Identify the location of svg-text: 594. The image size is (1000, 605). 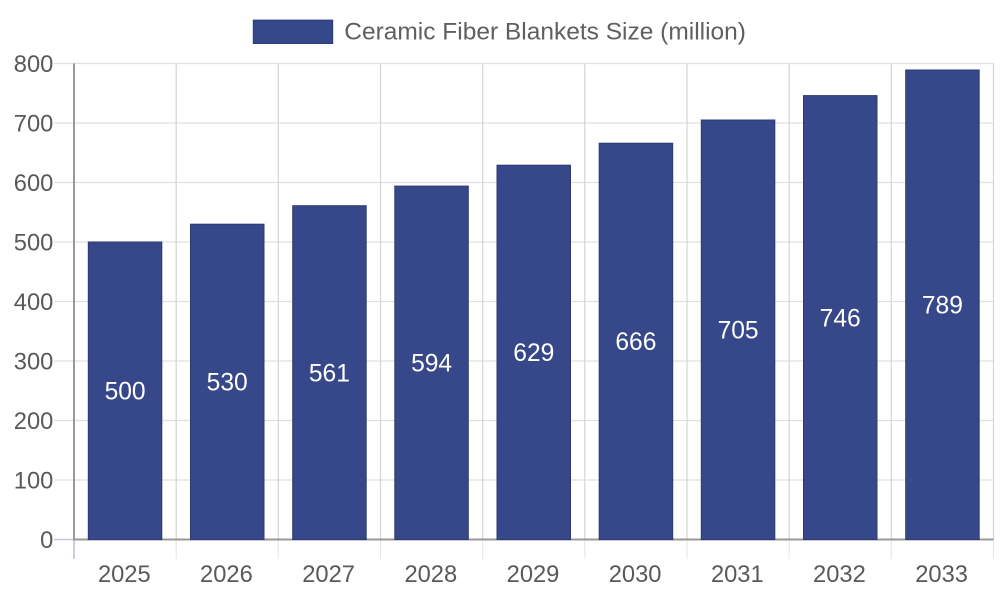
(431, 364).